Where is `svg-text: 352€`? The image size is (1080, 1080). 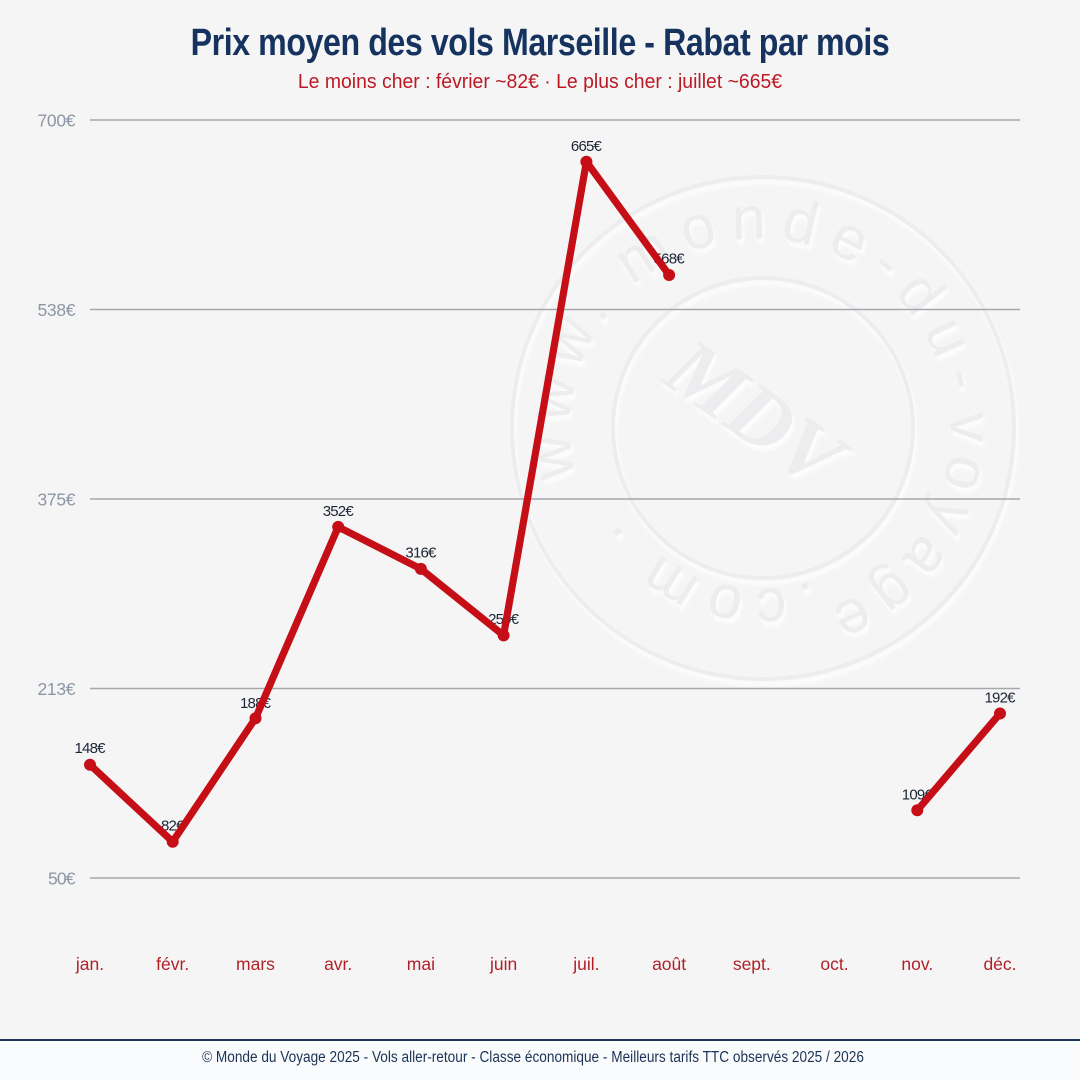 svg-text: 352€ is located at coordinates (339, 511).